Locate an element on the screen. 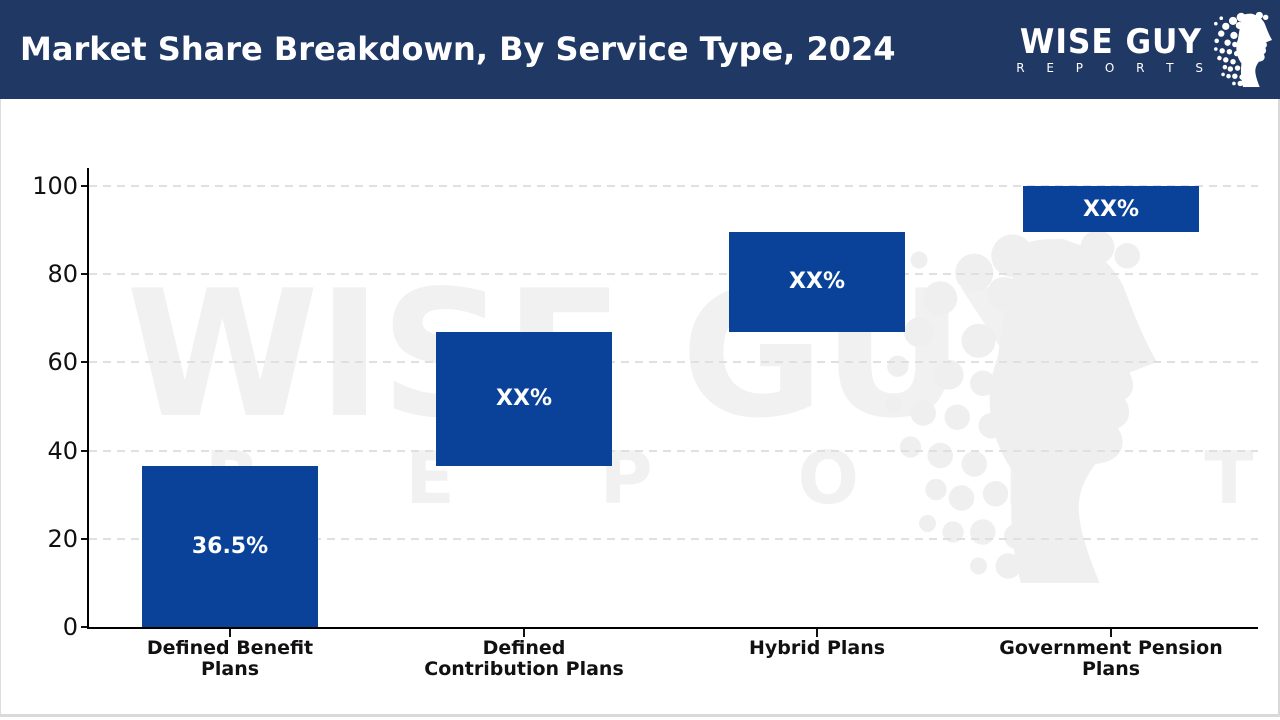 The image size is (1280, 720). x-category-label: Hybrid Plans is located at coordinates (817, 648).